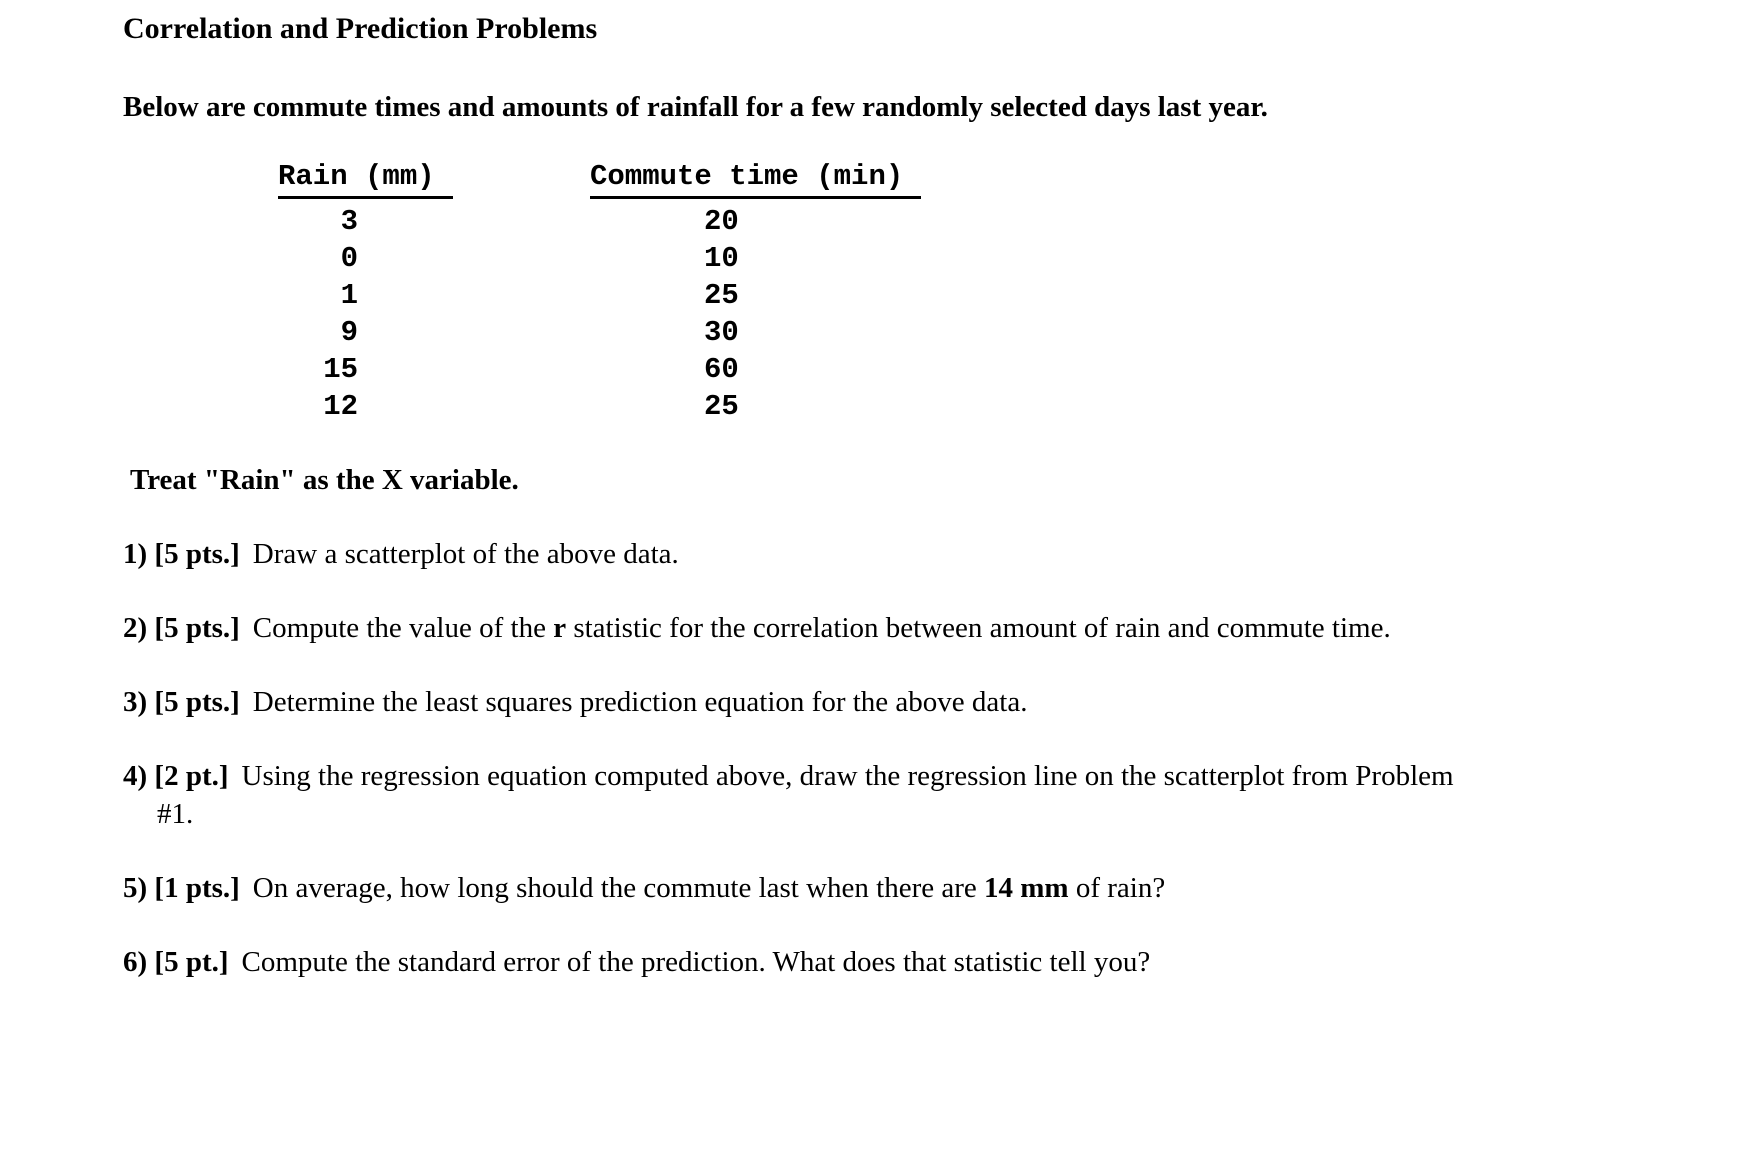 This screenshot has width=1745, height=1157. Describe the element at coordinates (873, 369) in the screenshot. I see `table-row: 15 60` at that location.